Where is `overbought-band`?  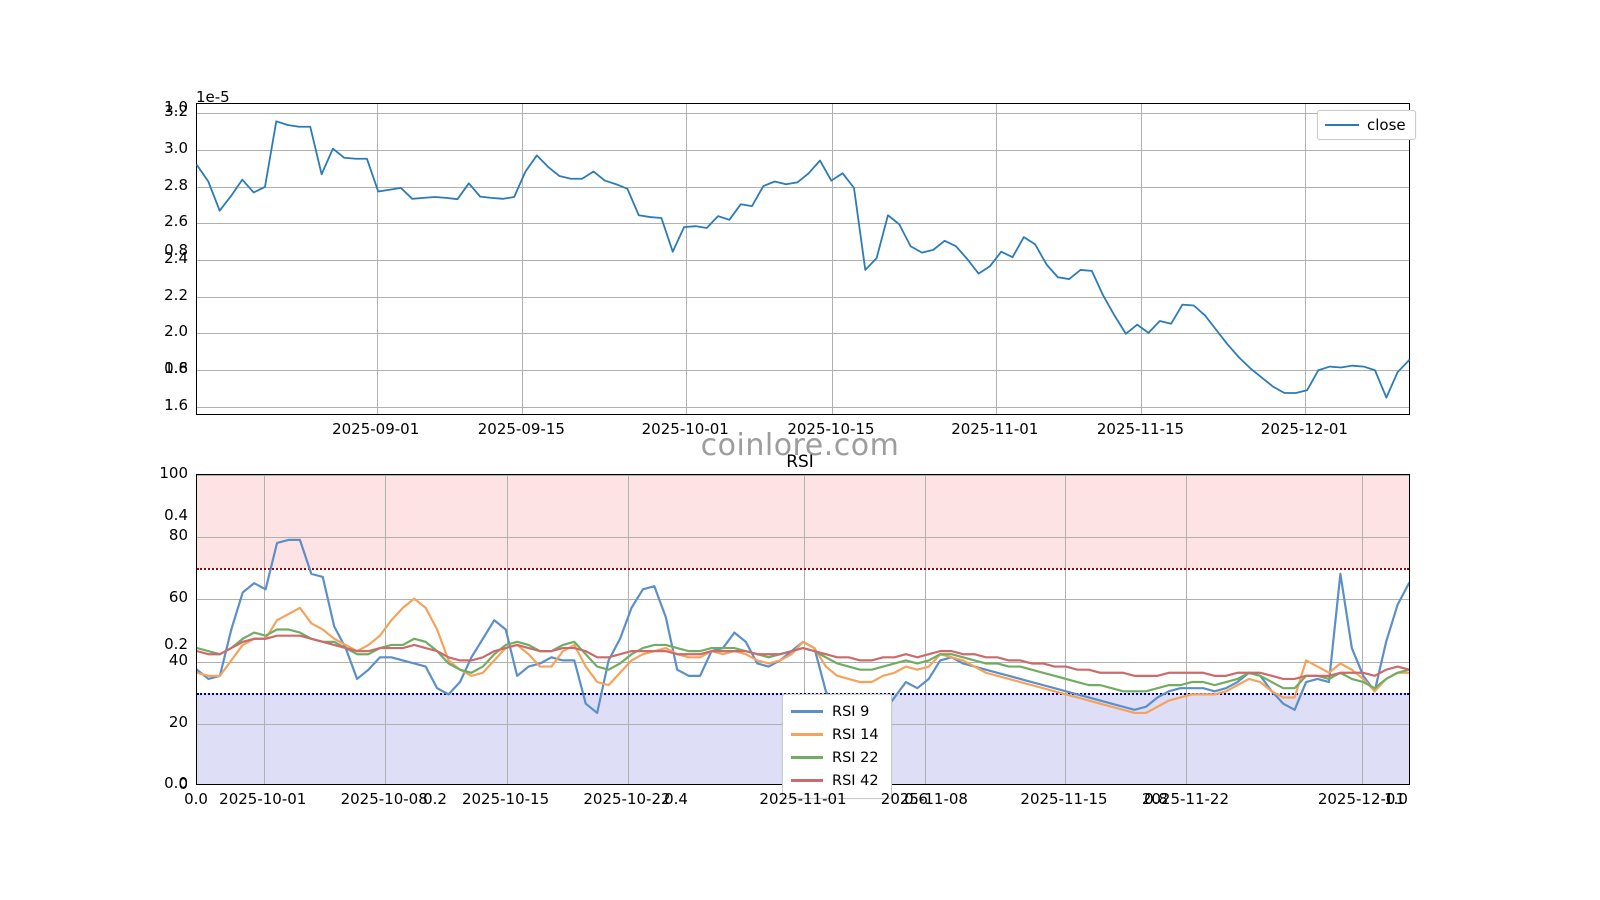
overbought-band is located at coordinates (803, 522).